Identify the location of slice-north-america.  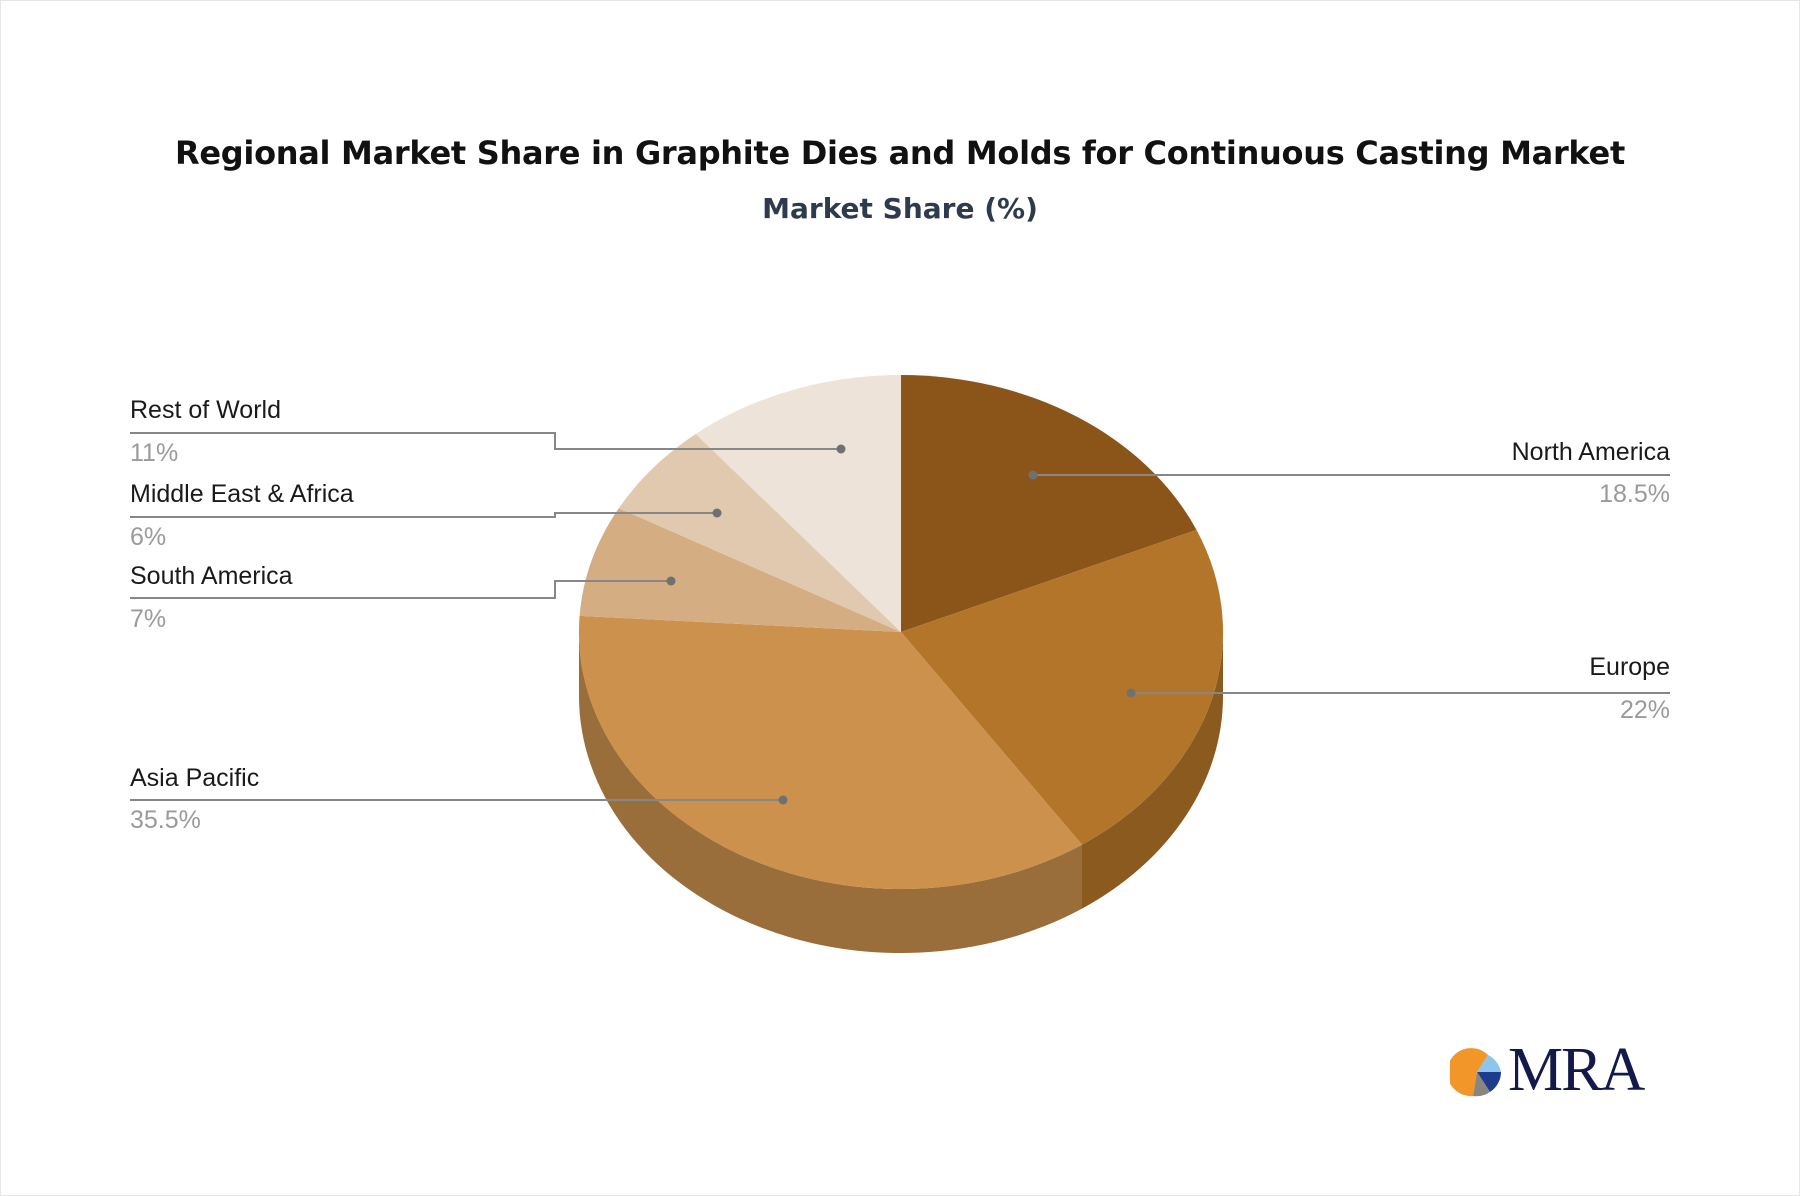
(1049, 503).